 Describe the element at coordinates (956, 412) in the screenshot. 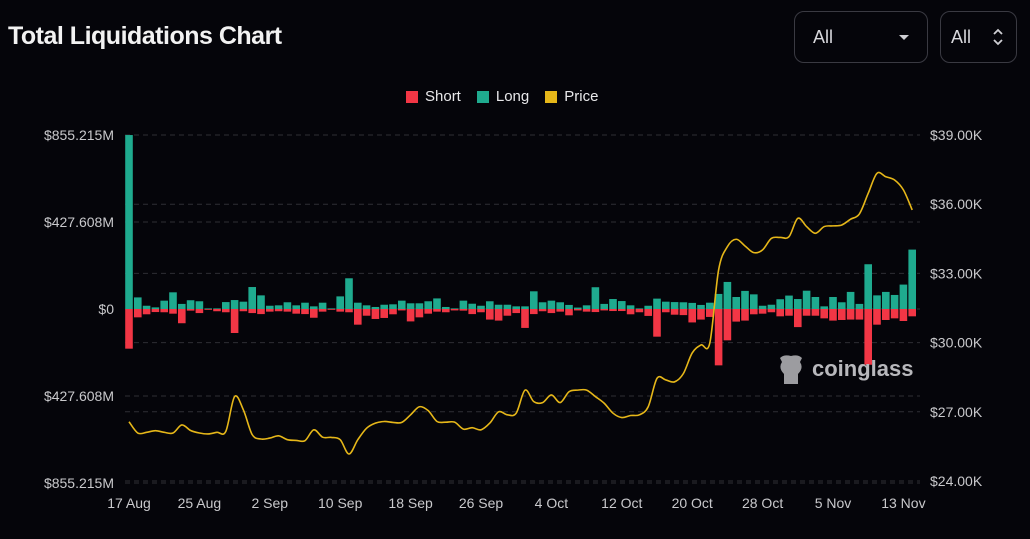

I see `y-right-tick-label: $27.00K` at that location.